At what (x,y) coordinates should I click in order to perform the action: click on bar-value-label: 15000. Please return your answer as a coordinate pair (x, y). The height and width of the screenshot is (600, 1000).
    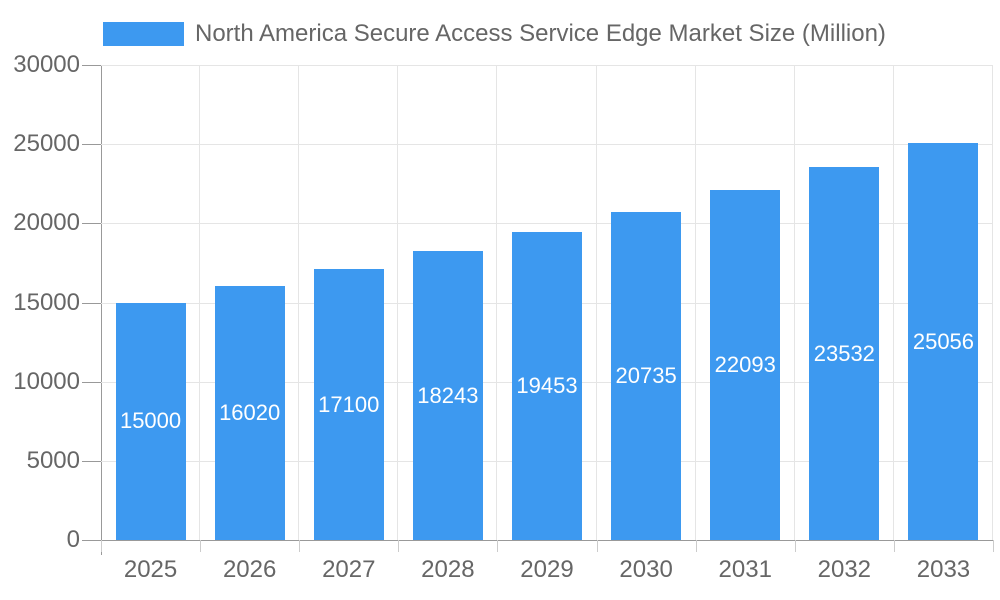
    Looking at the image, I should click on (150, 421).